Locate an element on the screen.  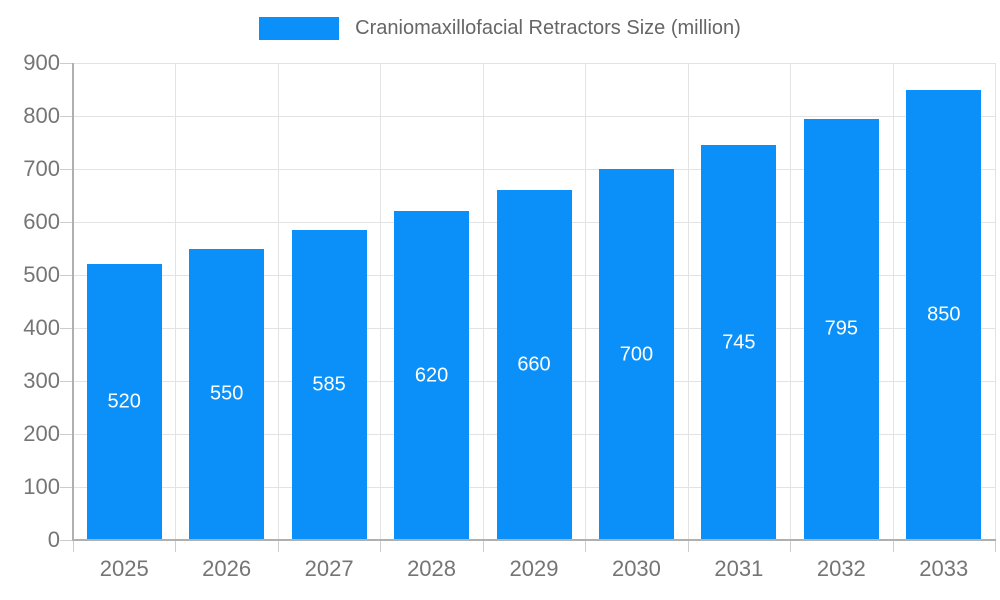
bar-value-label: 795 is located at coordinates (841, 328).